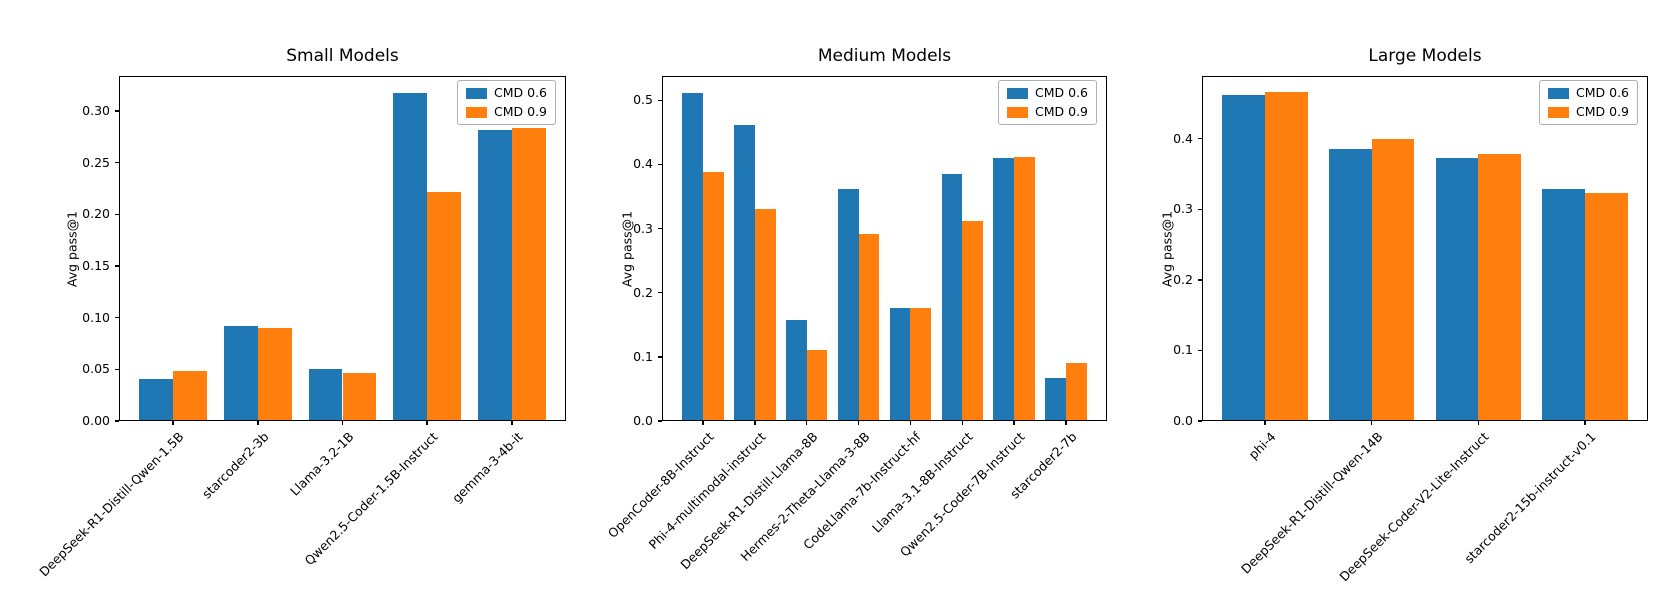 This screenshot has height=600, width=1661. What do you see at coordinates (643, 100) in the screenshot?
I see `y-tick-label: 0.5` at bounding box center [643, 100].